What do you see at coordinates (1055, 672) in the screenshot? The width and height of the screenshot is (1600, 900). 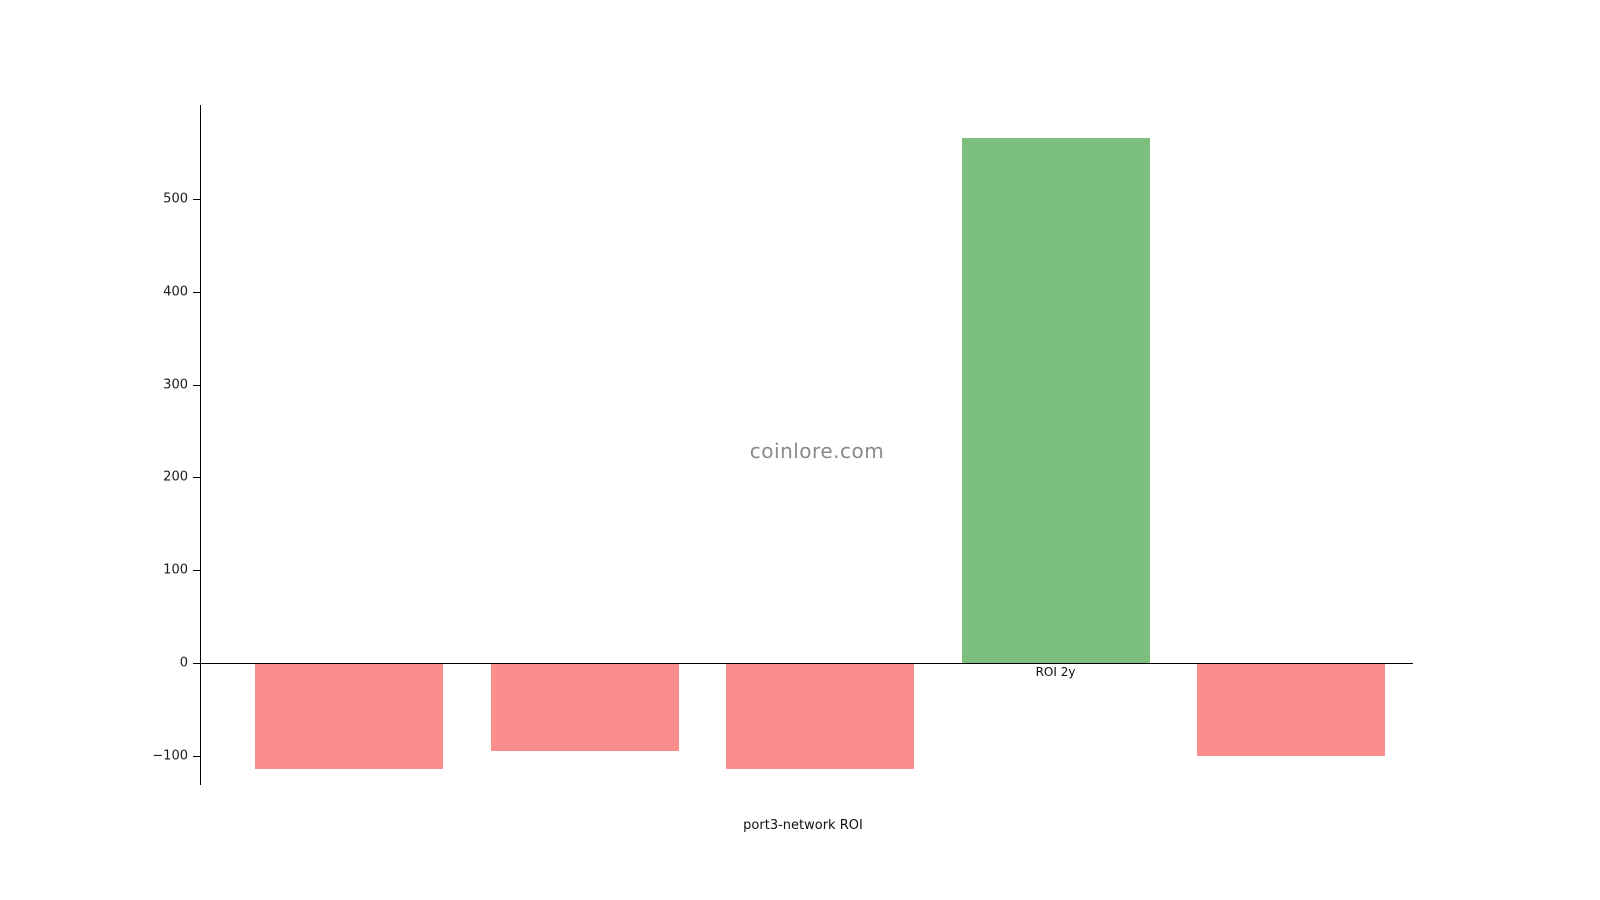 I see `bar-category-label: ROI 2y` at bounding box center [1055, 672].